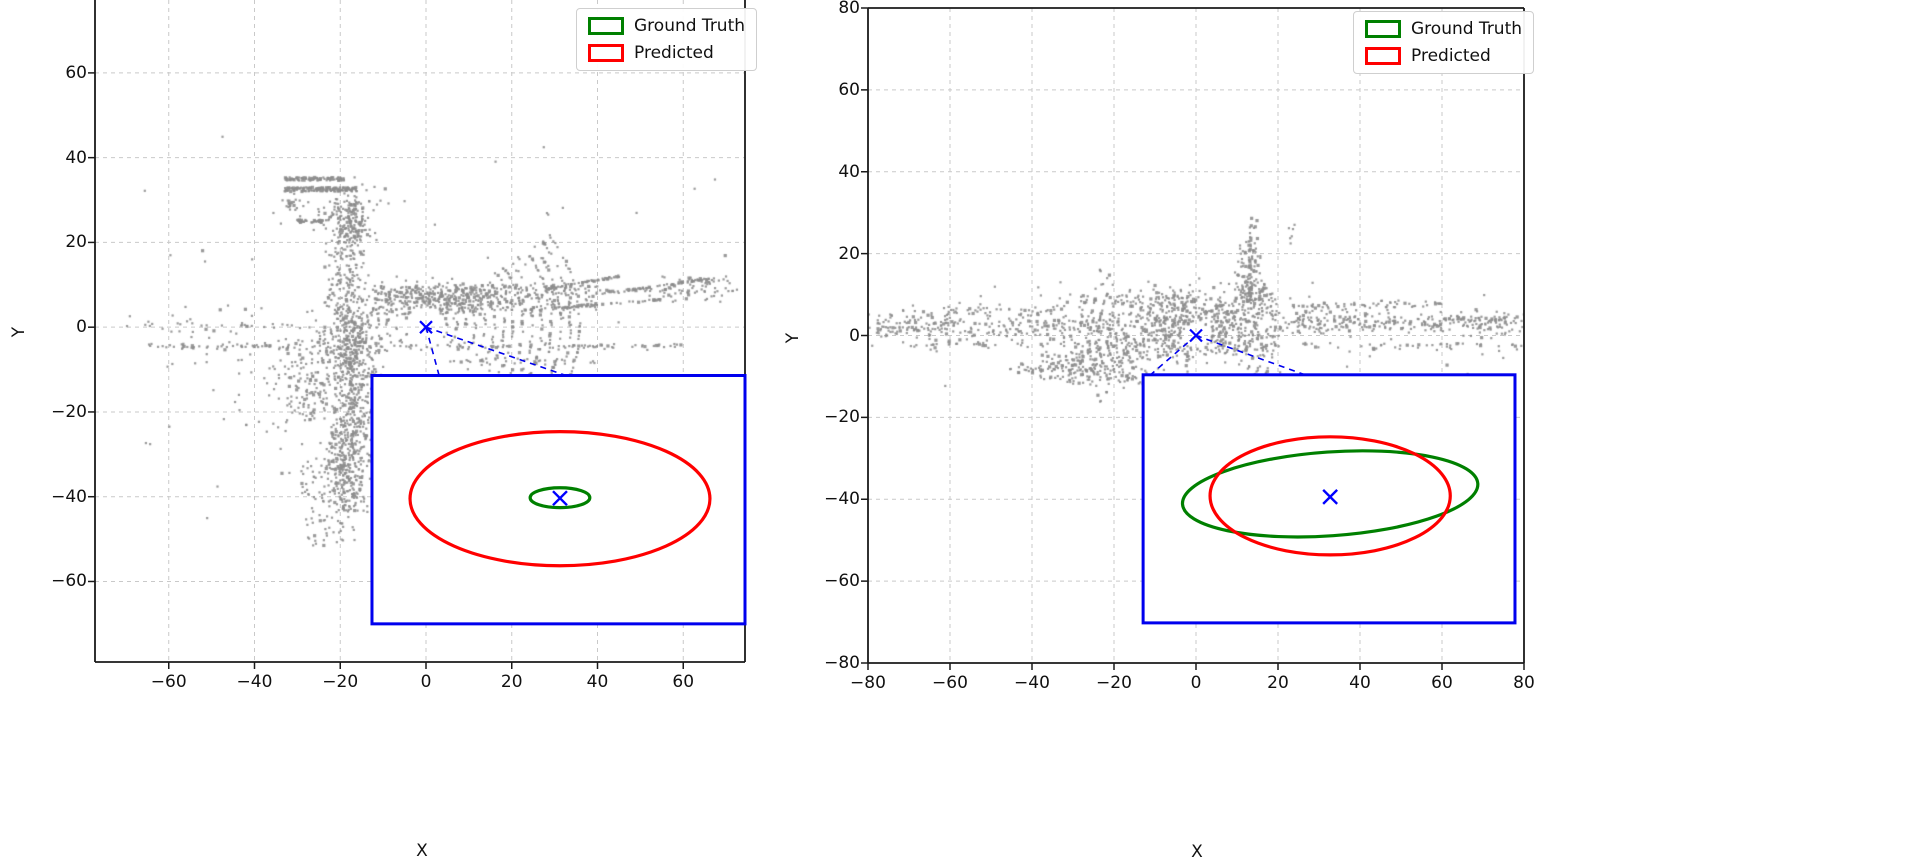  I want to click on x-axis-label-right: X, so click(1197, 852).